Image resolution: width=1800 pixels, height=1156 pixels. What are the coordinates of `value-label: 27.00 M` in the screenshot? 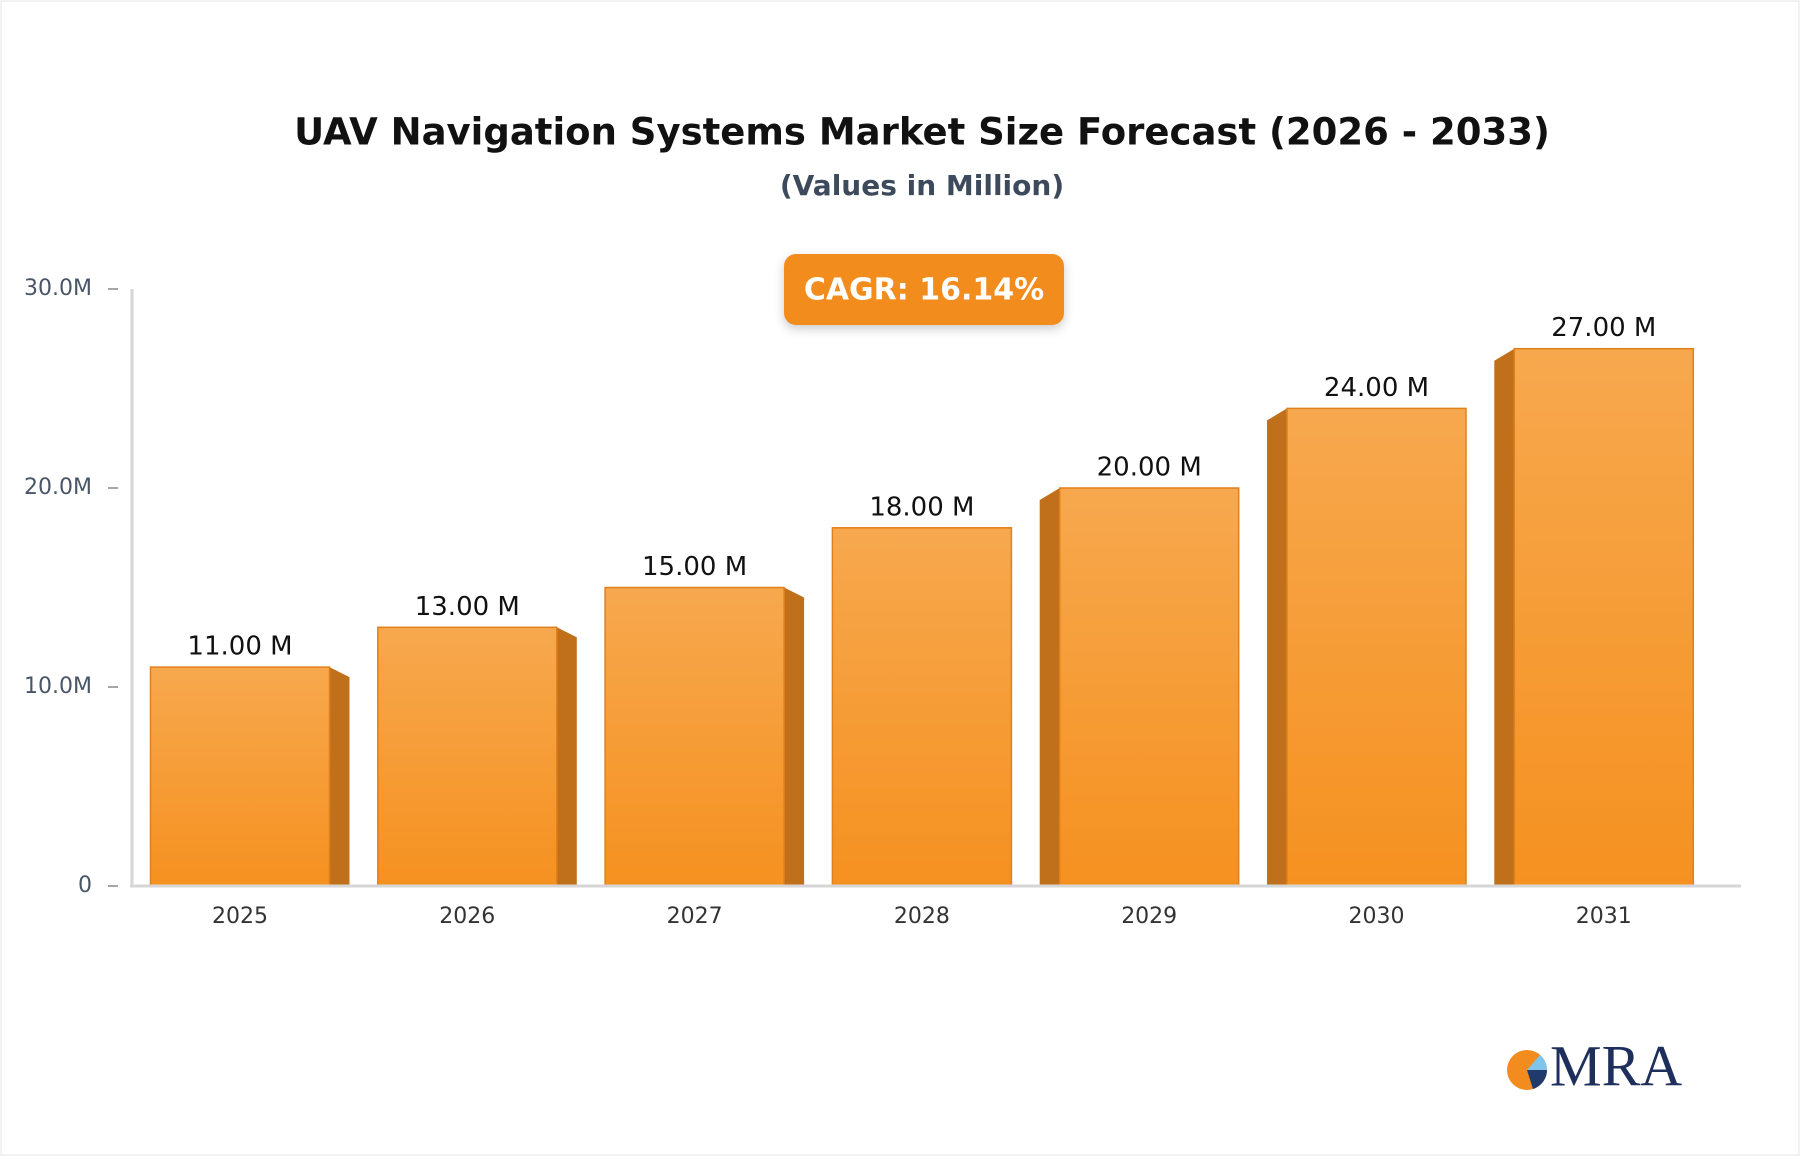 It's located at (1603, 328).